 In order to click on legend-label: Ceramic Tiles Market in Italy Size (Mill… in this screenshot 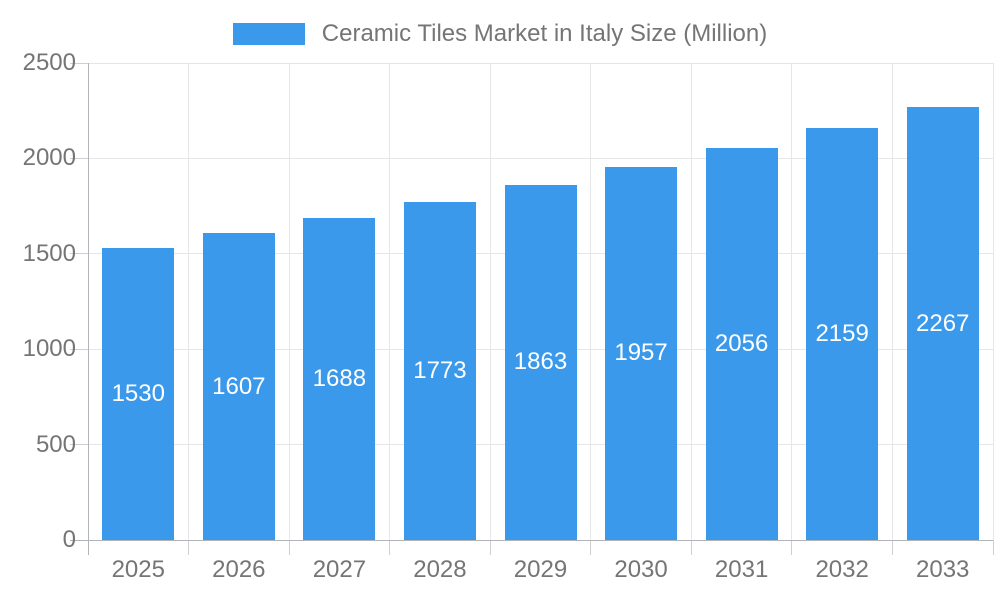, I will do `click(544, 33)`.